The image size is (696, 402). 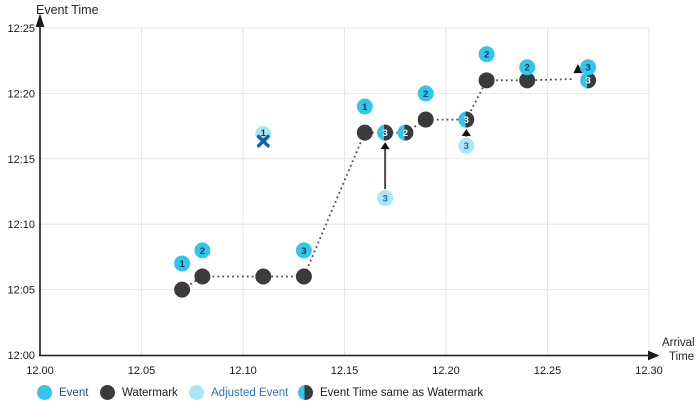 I want to click on legend-item-event: Event, so click(x=62, y=392).